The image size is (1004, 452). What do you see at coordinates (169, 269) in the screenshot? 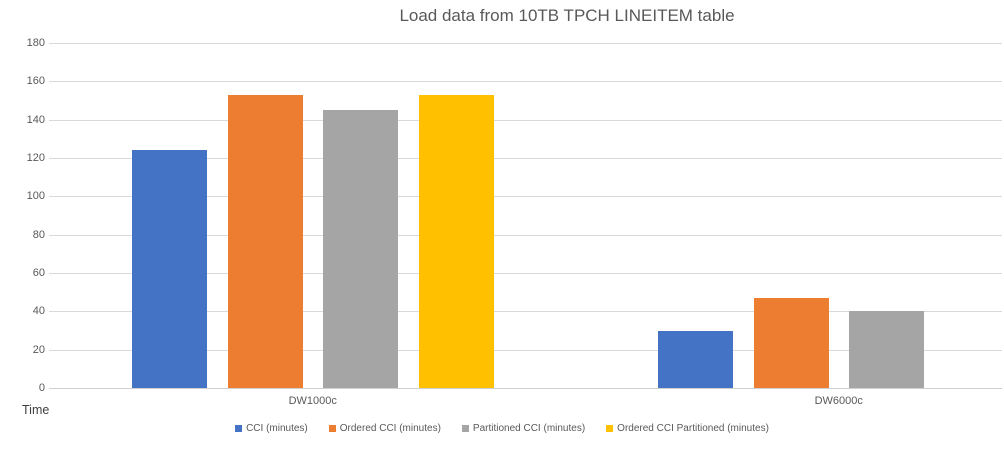
I see `bar-dw1000c-cci-minutes` at bounding box center [169, 269].